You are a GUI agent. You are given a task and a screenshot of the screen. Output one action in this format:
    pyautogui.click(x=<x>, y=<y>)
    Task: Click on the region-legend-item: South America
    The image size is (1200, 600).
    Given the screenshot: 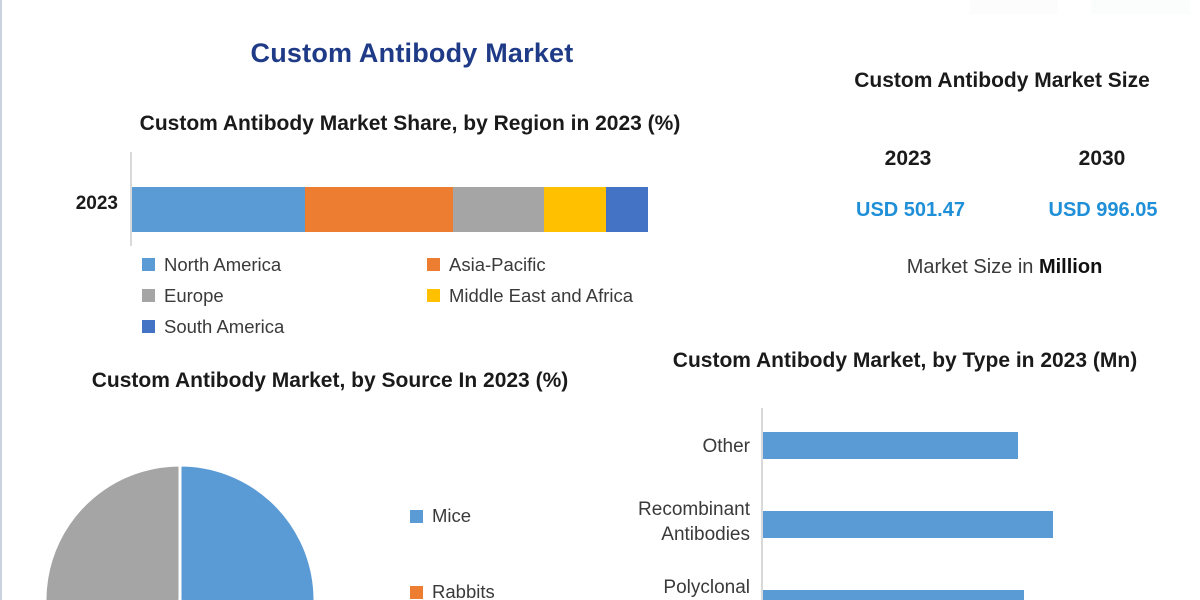 What is the action you would take?
    pyautogui.click(x=284, y=326)
    